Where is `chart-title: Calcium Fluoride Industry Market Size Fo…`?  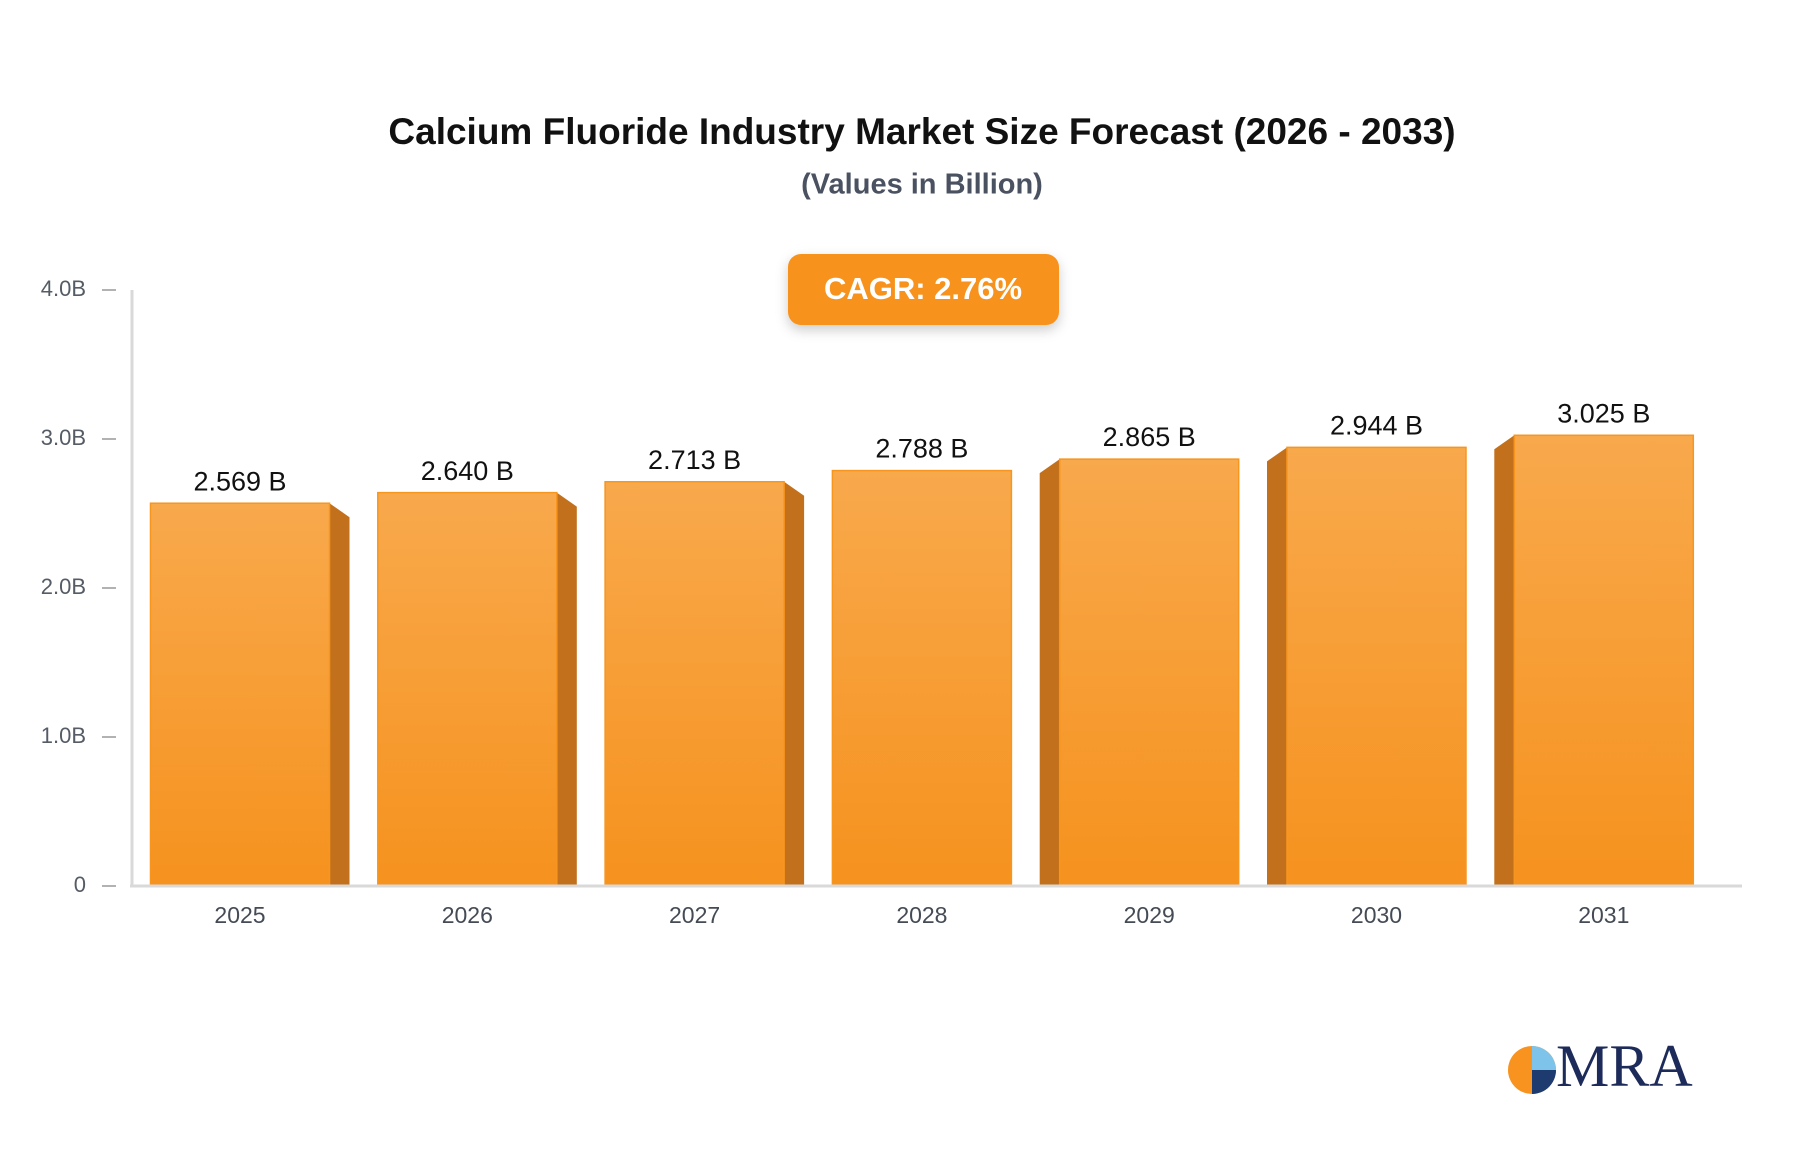
chart-title: Calcium Fluoride Industry Market Size Fo… is located at coordinates (921, 131).